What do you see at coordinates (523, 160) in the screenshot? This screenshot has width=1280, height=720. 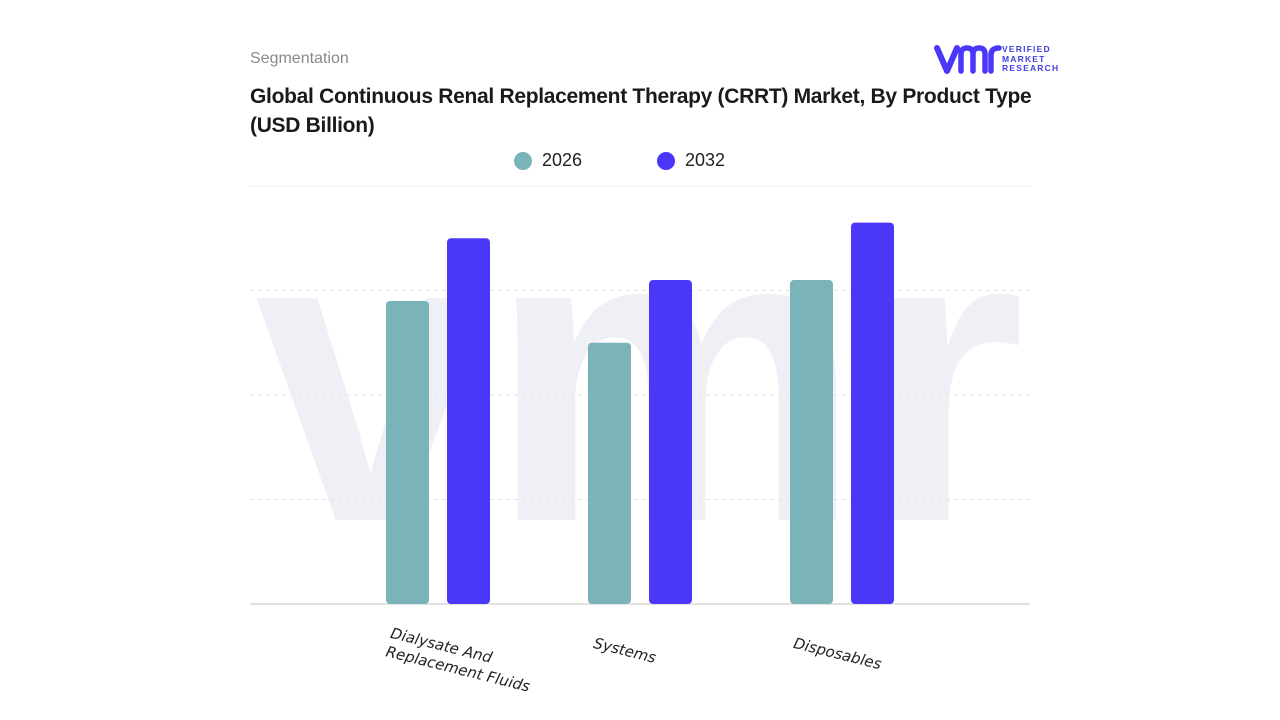 I see `legend-swatch-2026` at bounding box center [523, 160].